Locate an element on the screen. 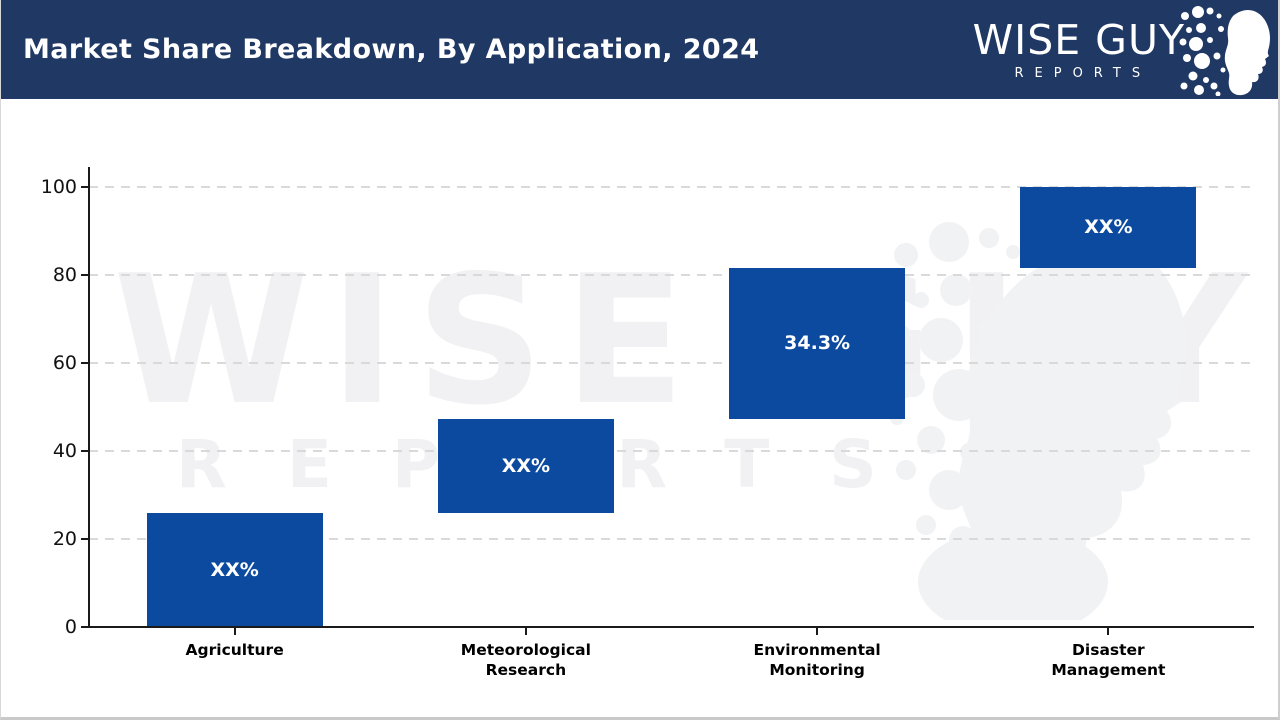 The width and height of the screenshot is (1280, 720). brand-logo: WISE GUY REPORTS is located at coordinates (1122, 50).